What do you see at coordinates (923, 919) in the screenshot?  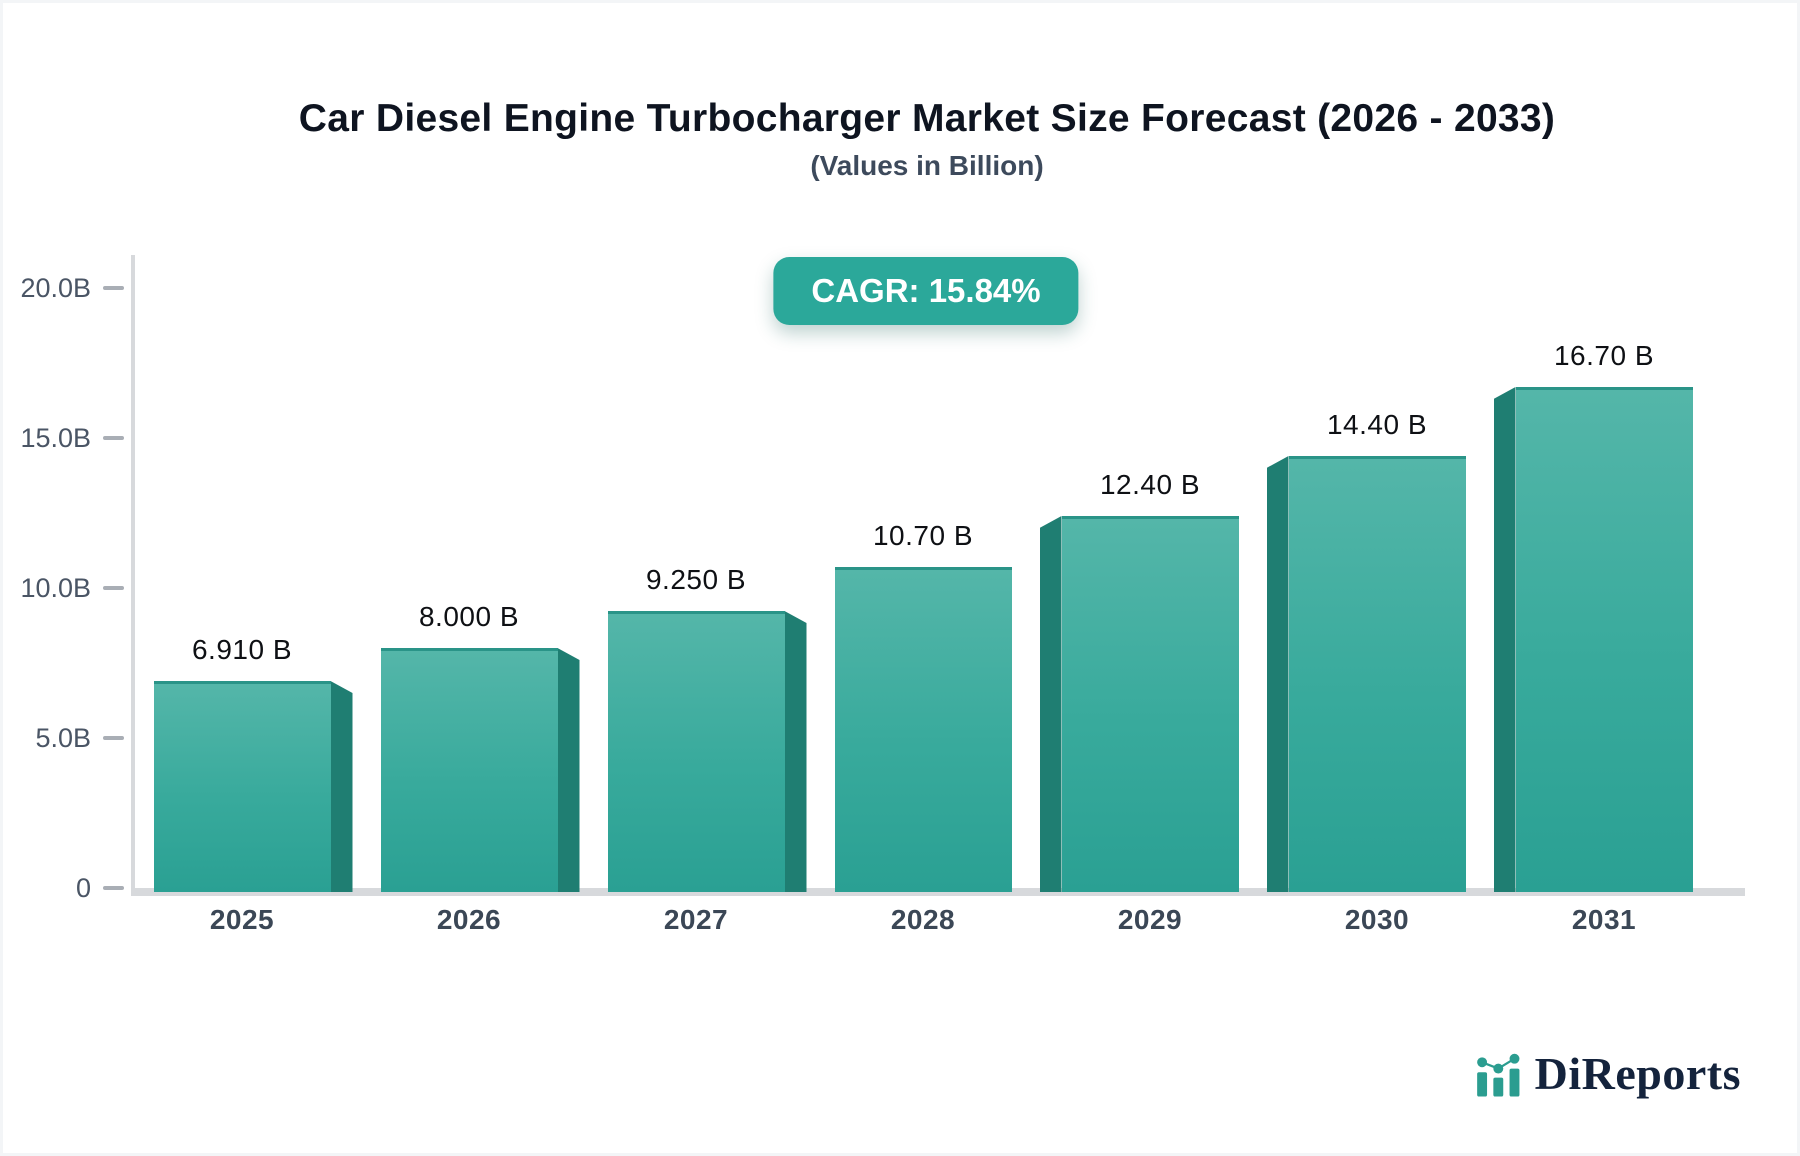 I see `x-axis-label: 2028` at bounding box center [923, 919].